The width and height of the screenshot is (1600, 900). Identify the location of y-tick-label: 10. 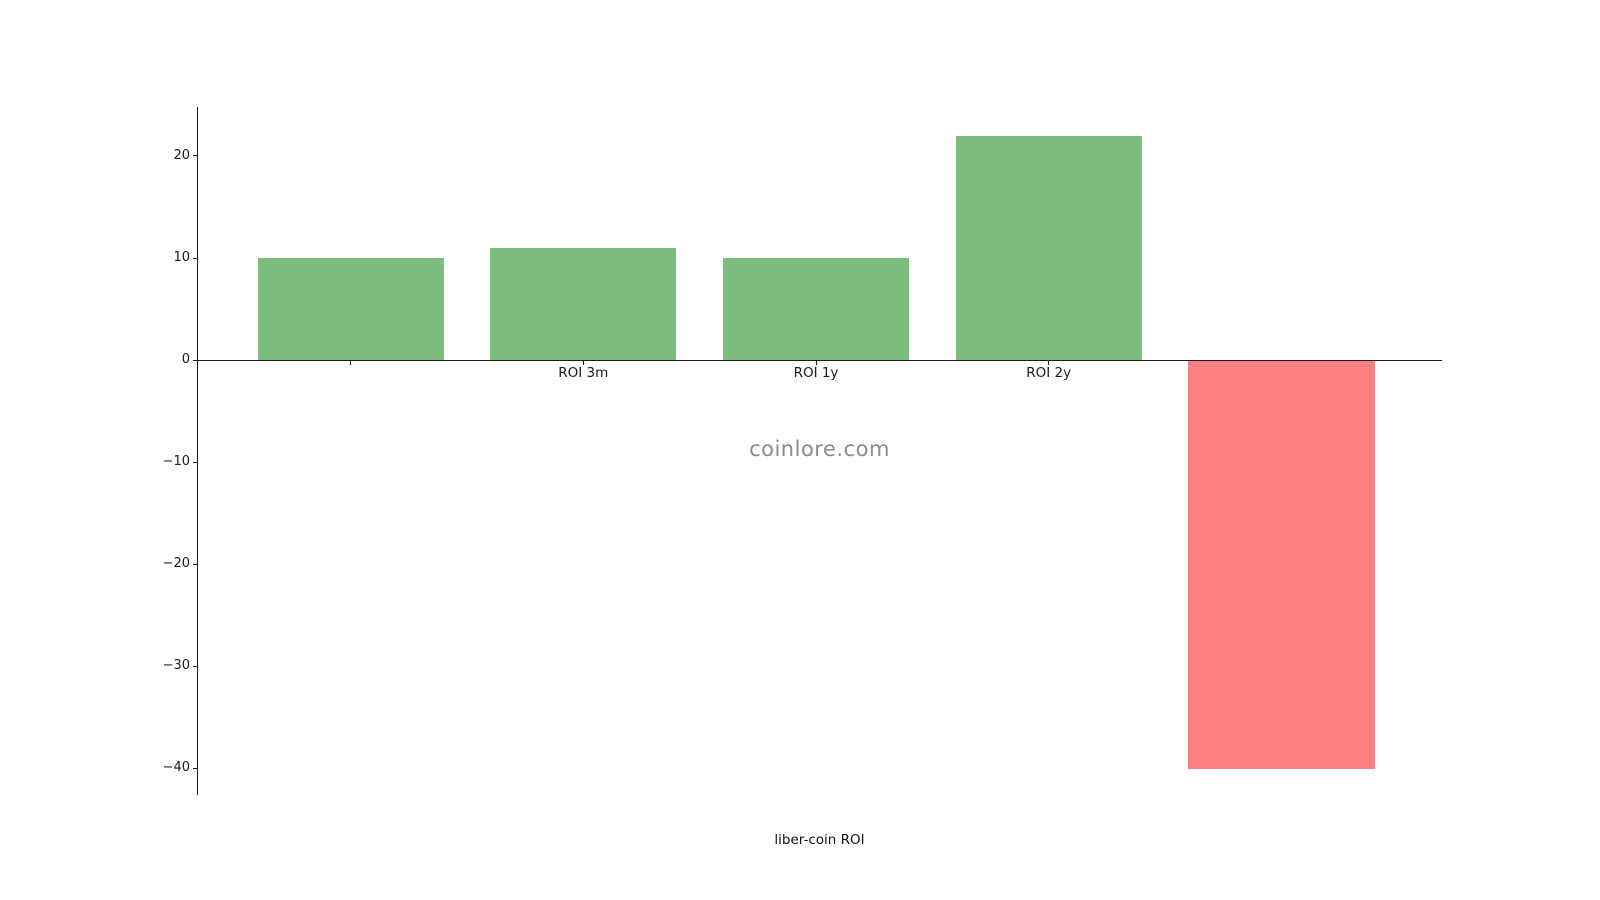
(181, 258).